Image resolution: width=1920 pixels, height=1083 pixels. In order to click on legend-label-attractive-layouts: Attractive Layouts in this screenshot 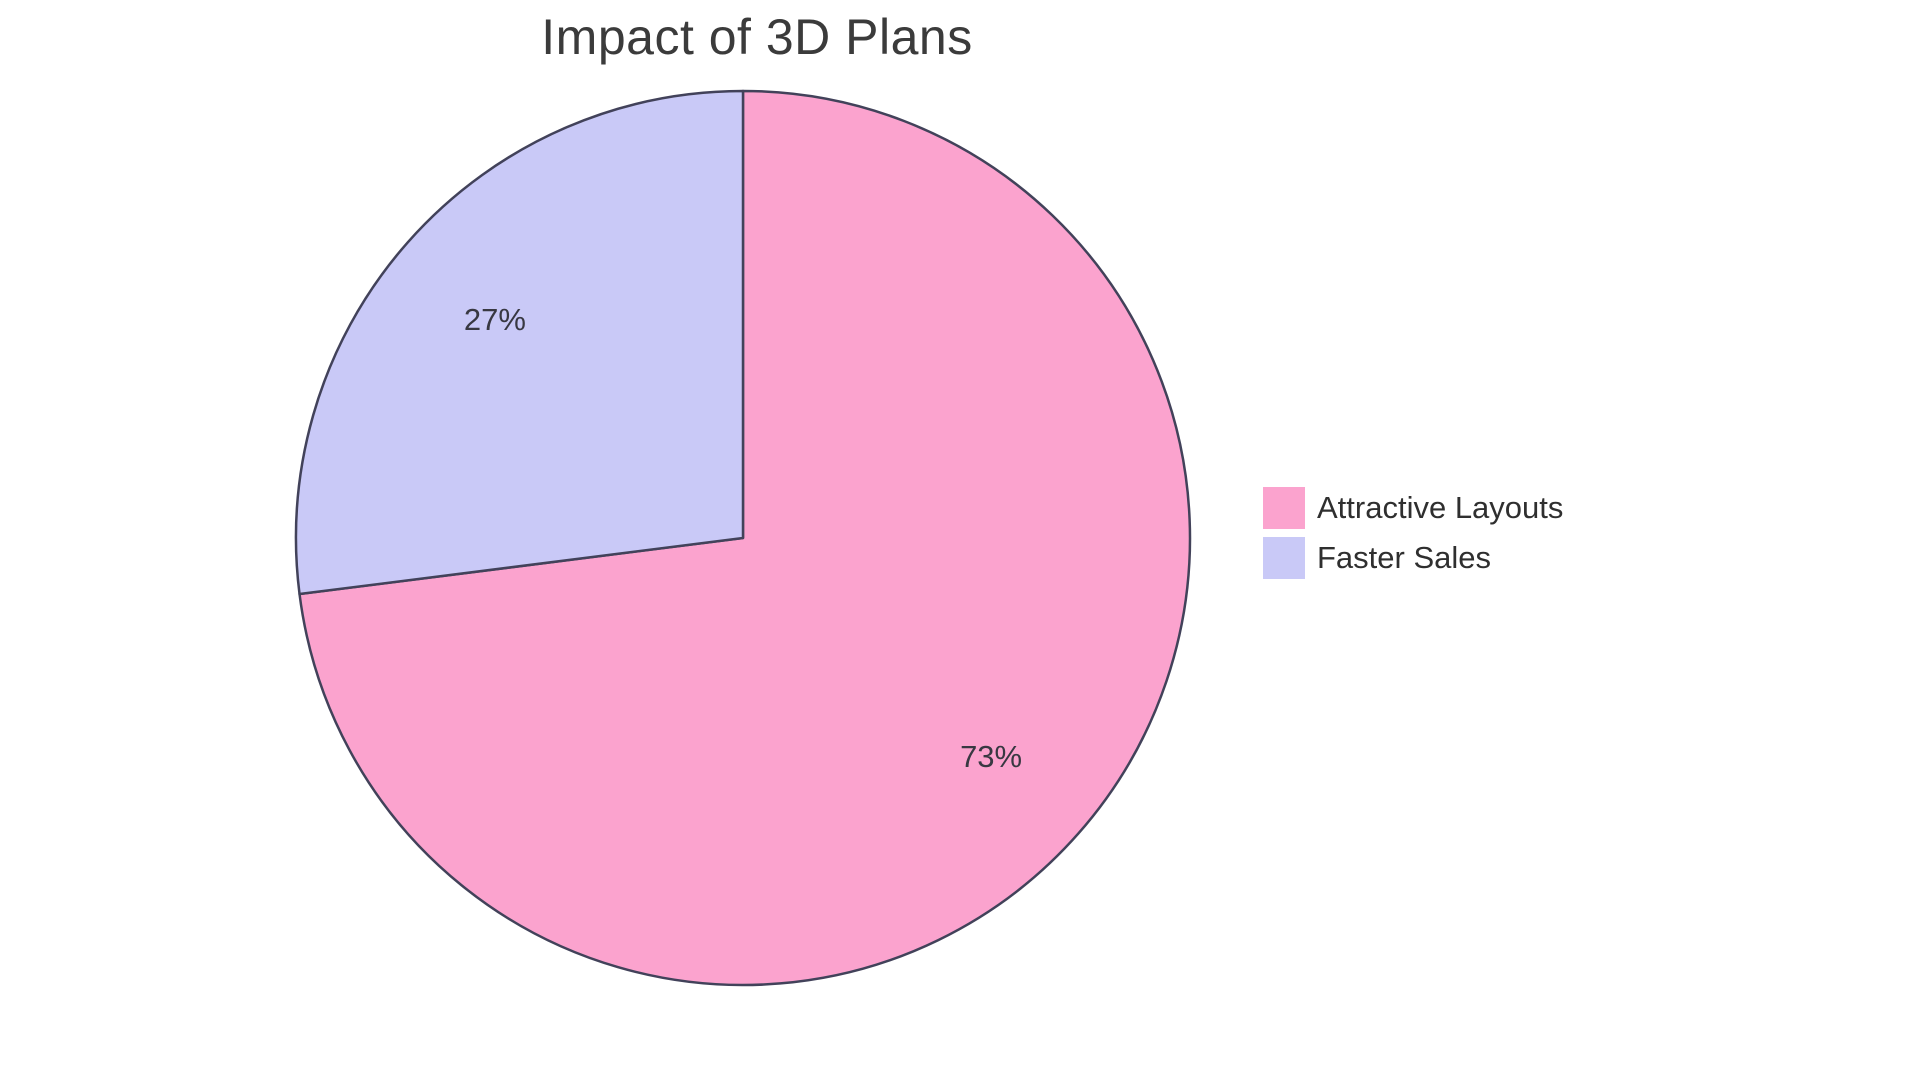, I will do `click(1440, 507)`.